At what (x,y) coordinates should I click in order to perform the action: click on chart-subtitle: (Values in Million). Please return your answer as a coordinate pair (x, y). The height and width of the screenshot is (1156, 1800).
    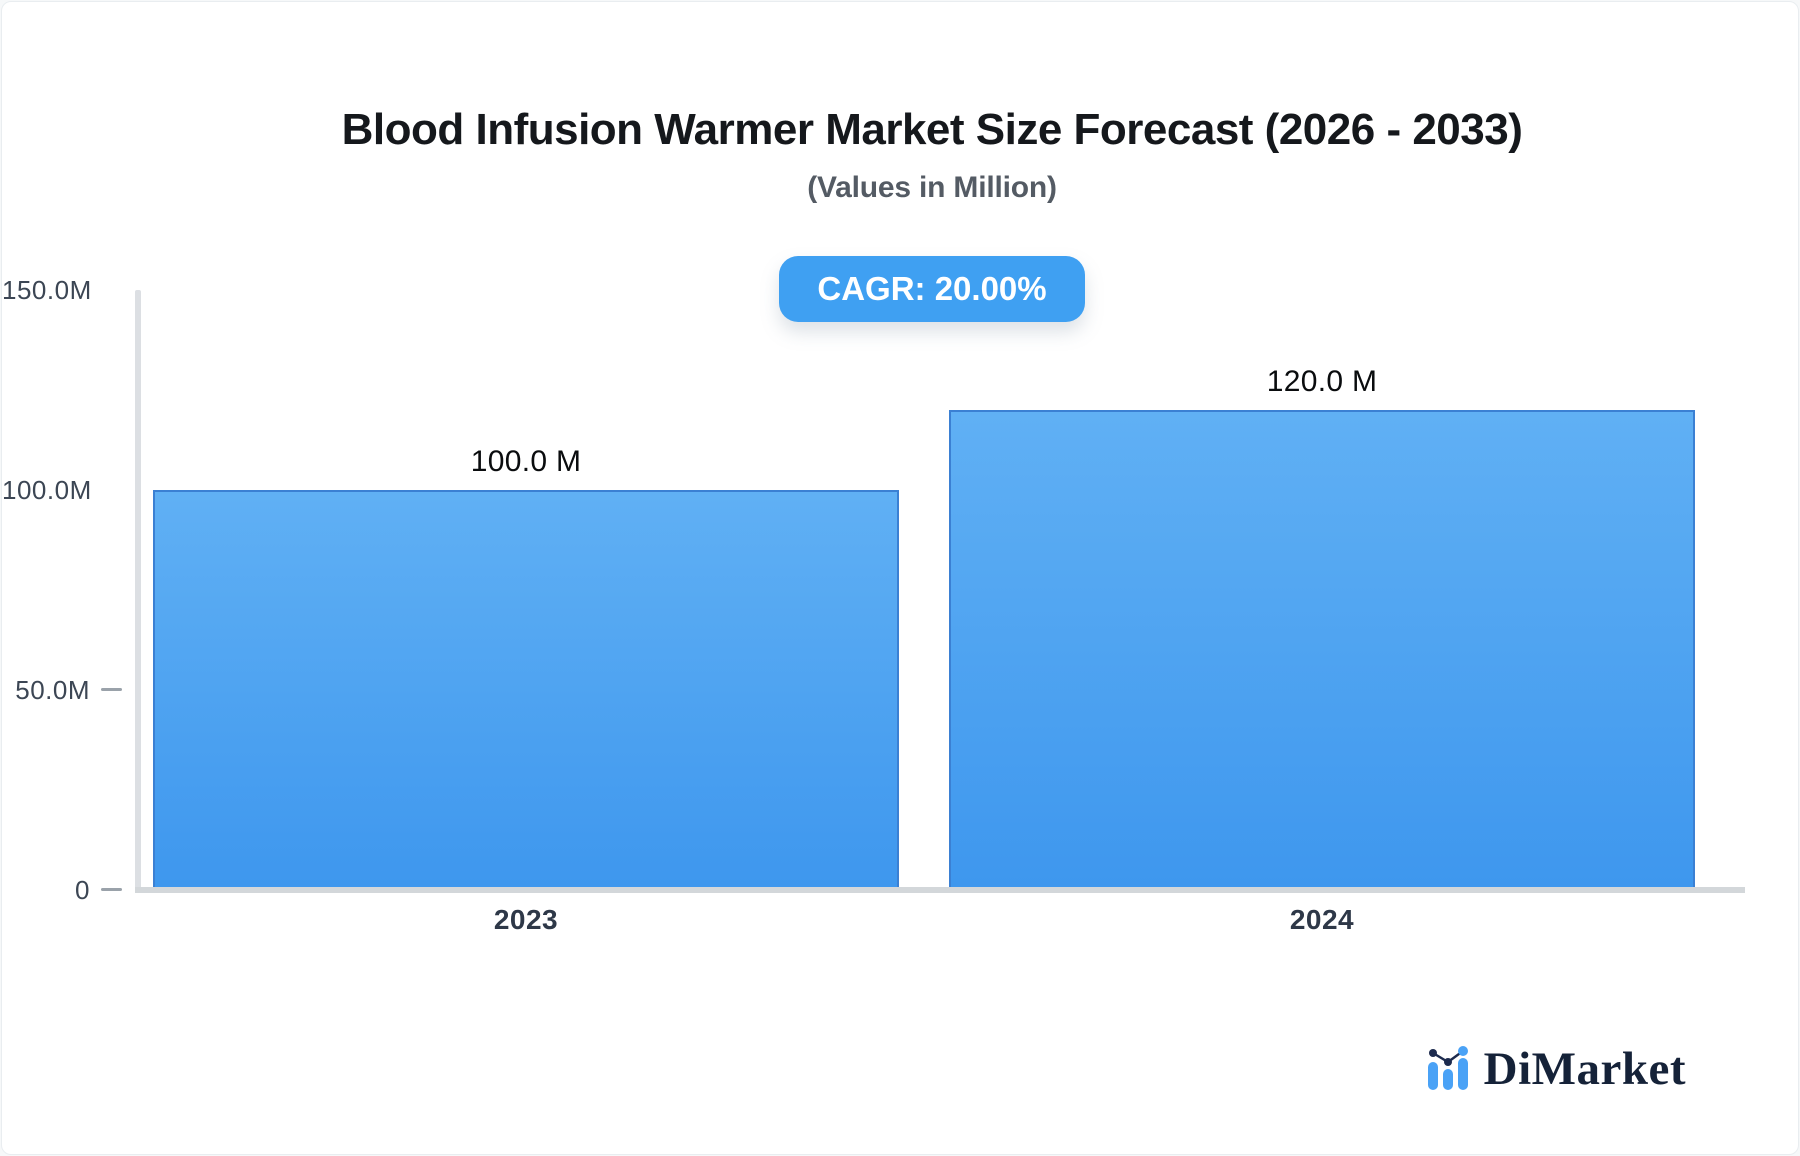
    Looking at the image, I should click on (932, 187).